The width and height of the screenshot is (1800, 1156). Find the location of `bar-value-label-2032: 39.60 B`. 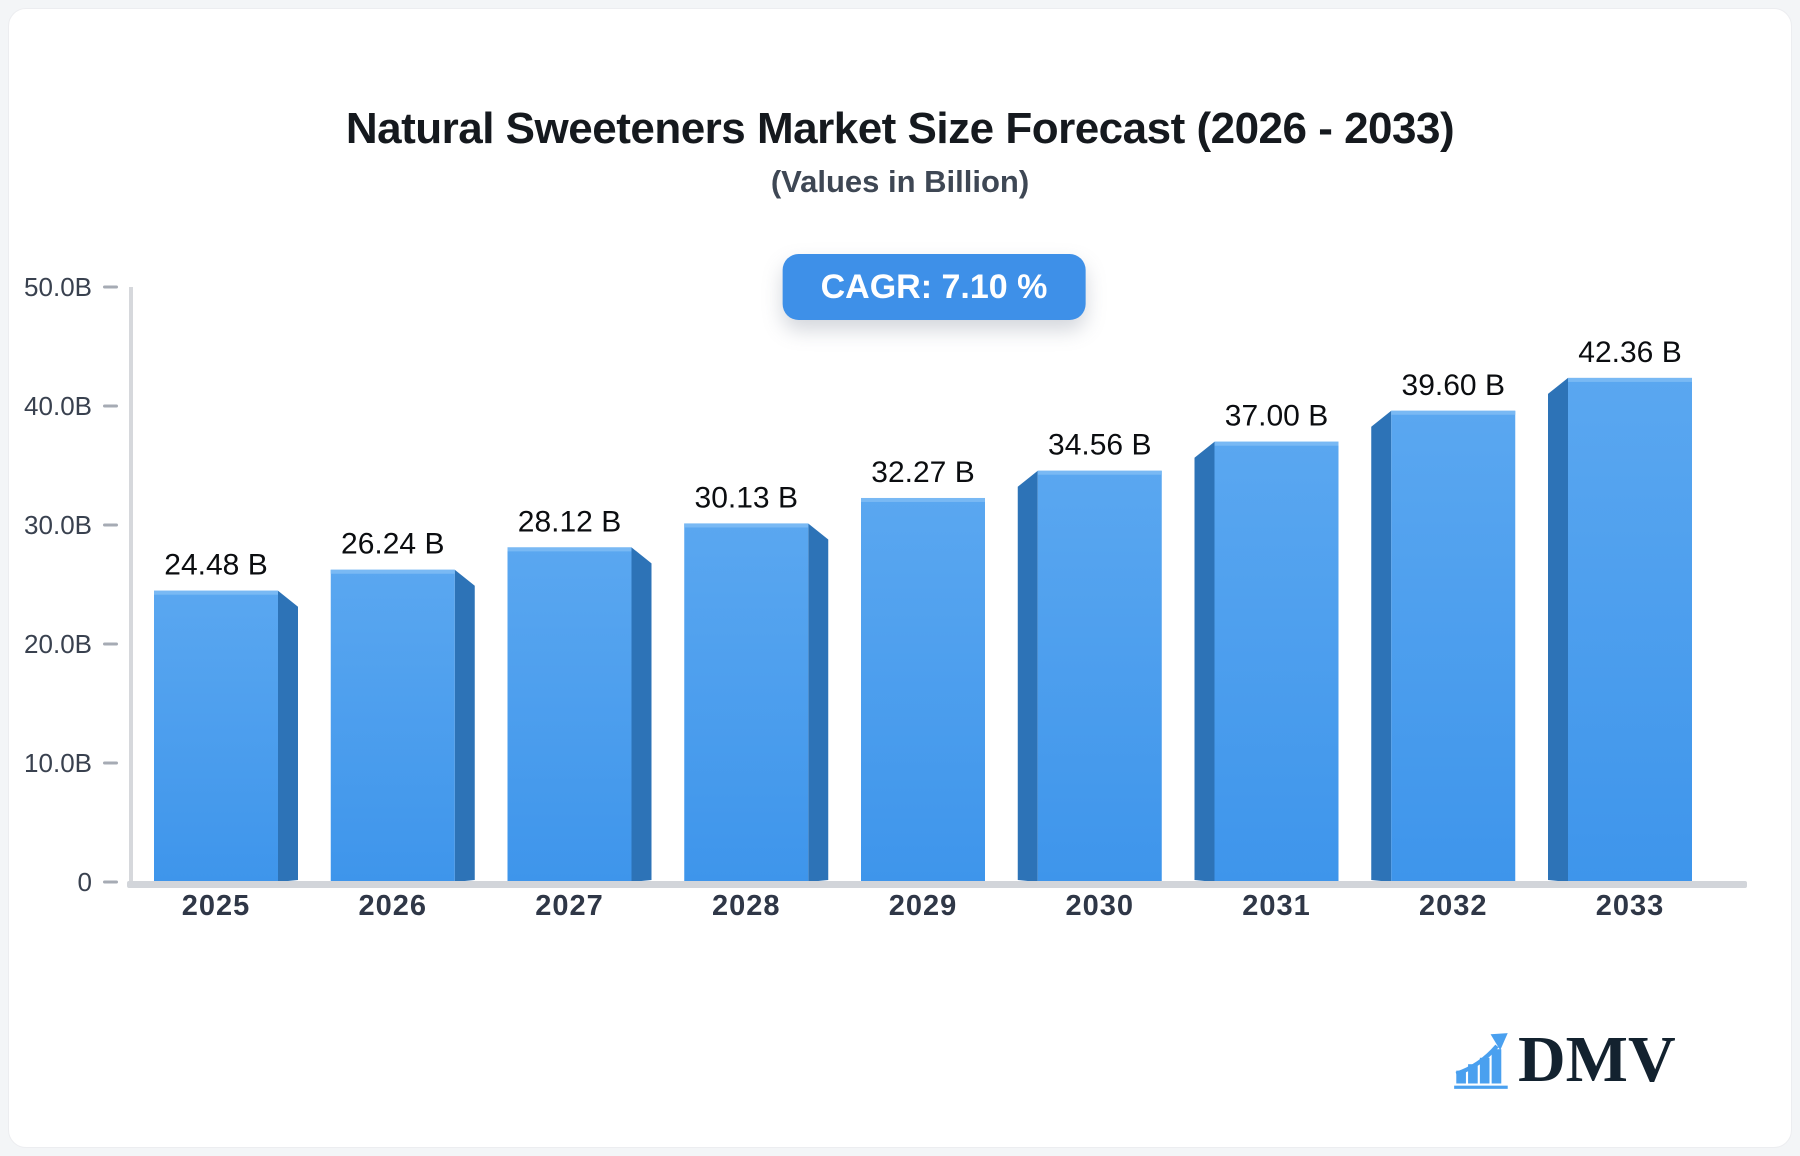

bar-value-label-2032: 39.60 B is located at coordinates (1453, 385).